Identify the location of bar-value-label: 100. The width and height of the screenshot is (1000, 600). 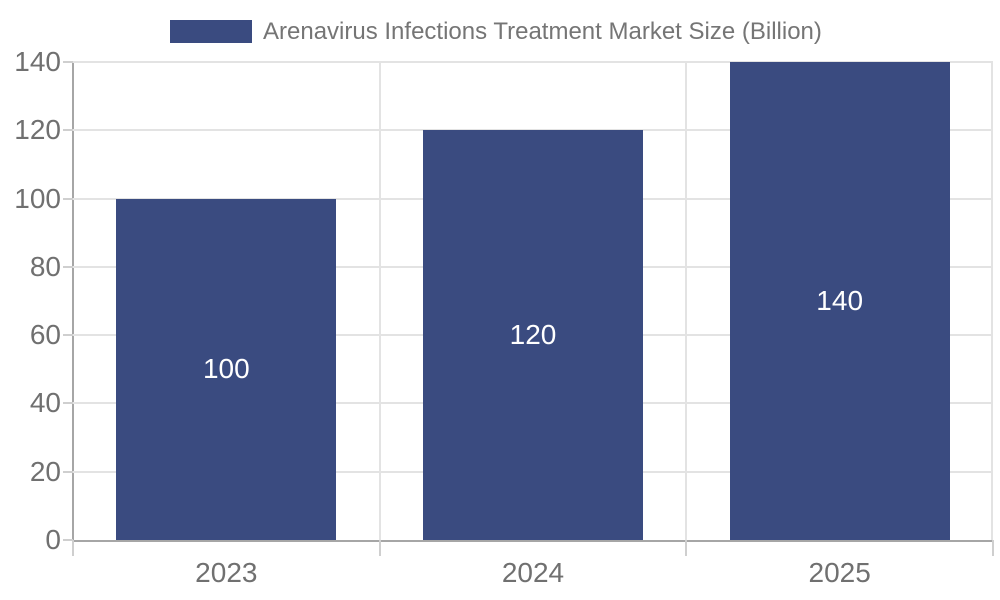
(226, 369).